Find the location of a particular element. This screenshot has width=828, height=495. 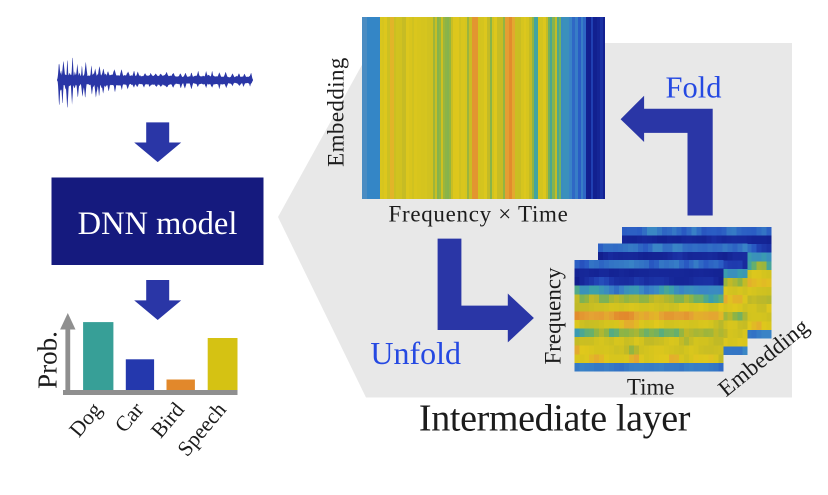

svg-text: Fold is located at coordinates (694, 88).